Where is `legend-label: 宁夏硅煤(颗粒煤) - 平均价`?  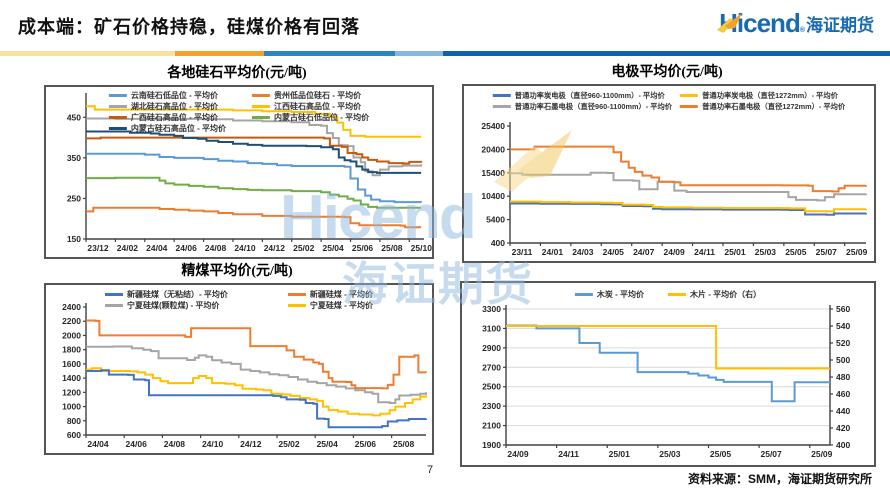
legend-label: 宁夏硅煤(颗粒煤) - 平均价 is located at coordinates (173, 305).